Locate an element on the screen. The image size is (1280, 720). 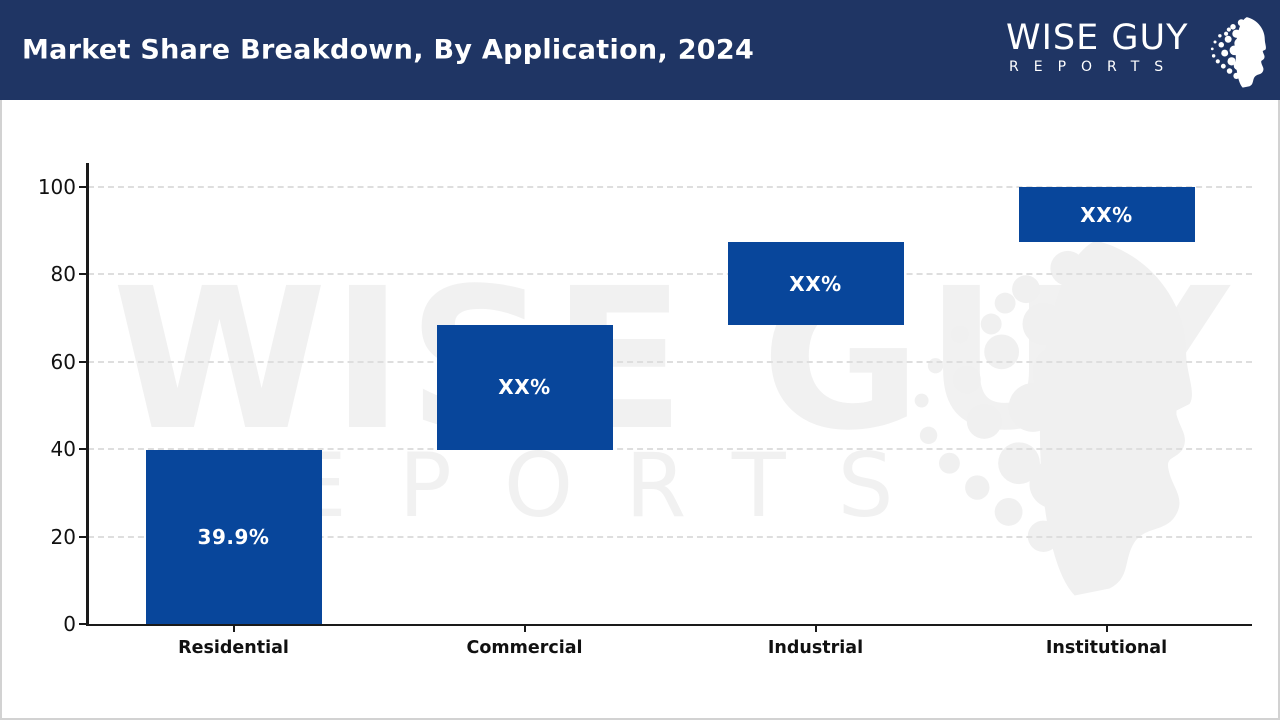
page-border-bottom is located at coordinates (640, 719).